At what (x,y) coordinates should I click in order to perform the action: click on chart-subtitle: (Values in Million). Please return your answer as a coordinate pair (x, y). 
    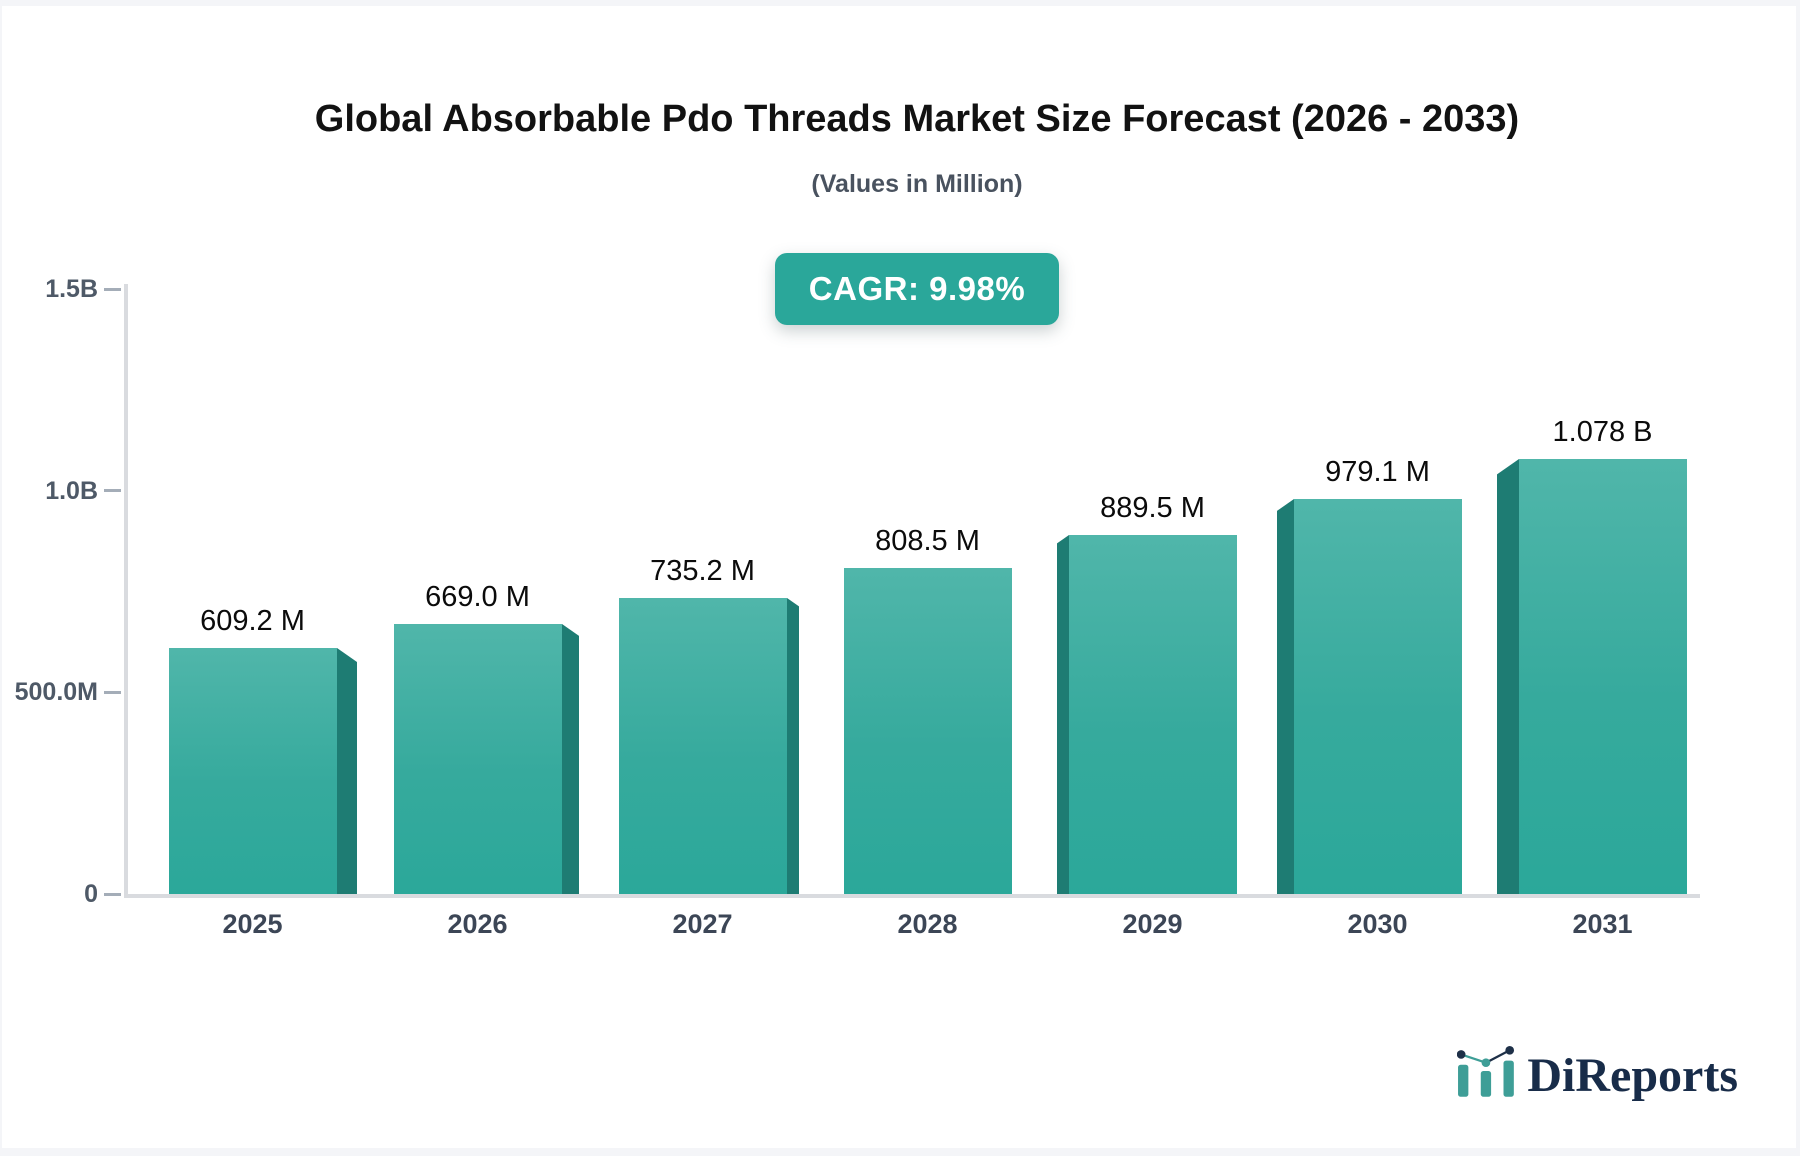
    Looking at the image, I should click on (917, 184).